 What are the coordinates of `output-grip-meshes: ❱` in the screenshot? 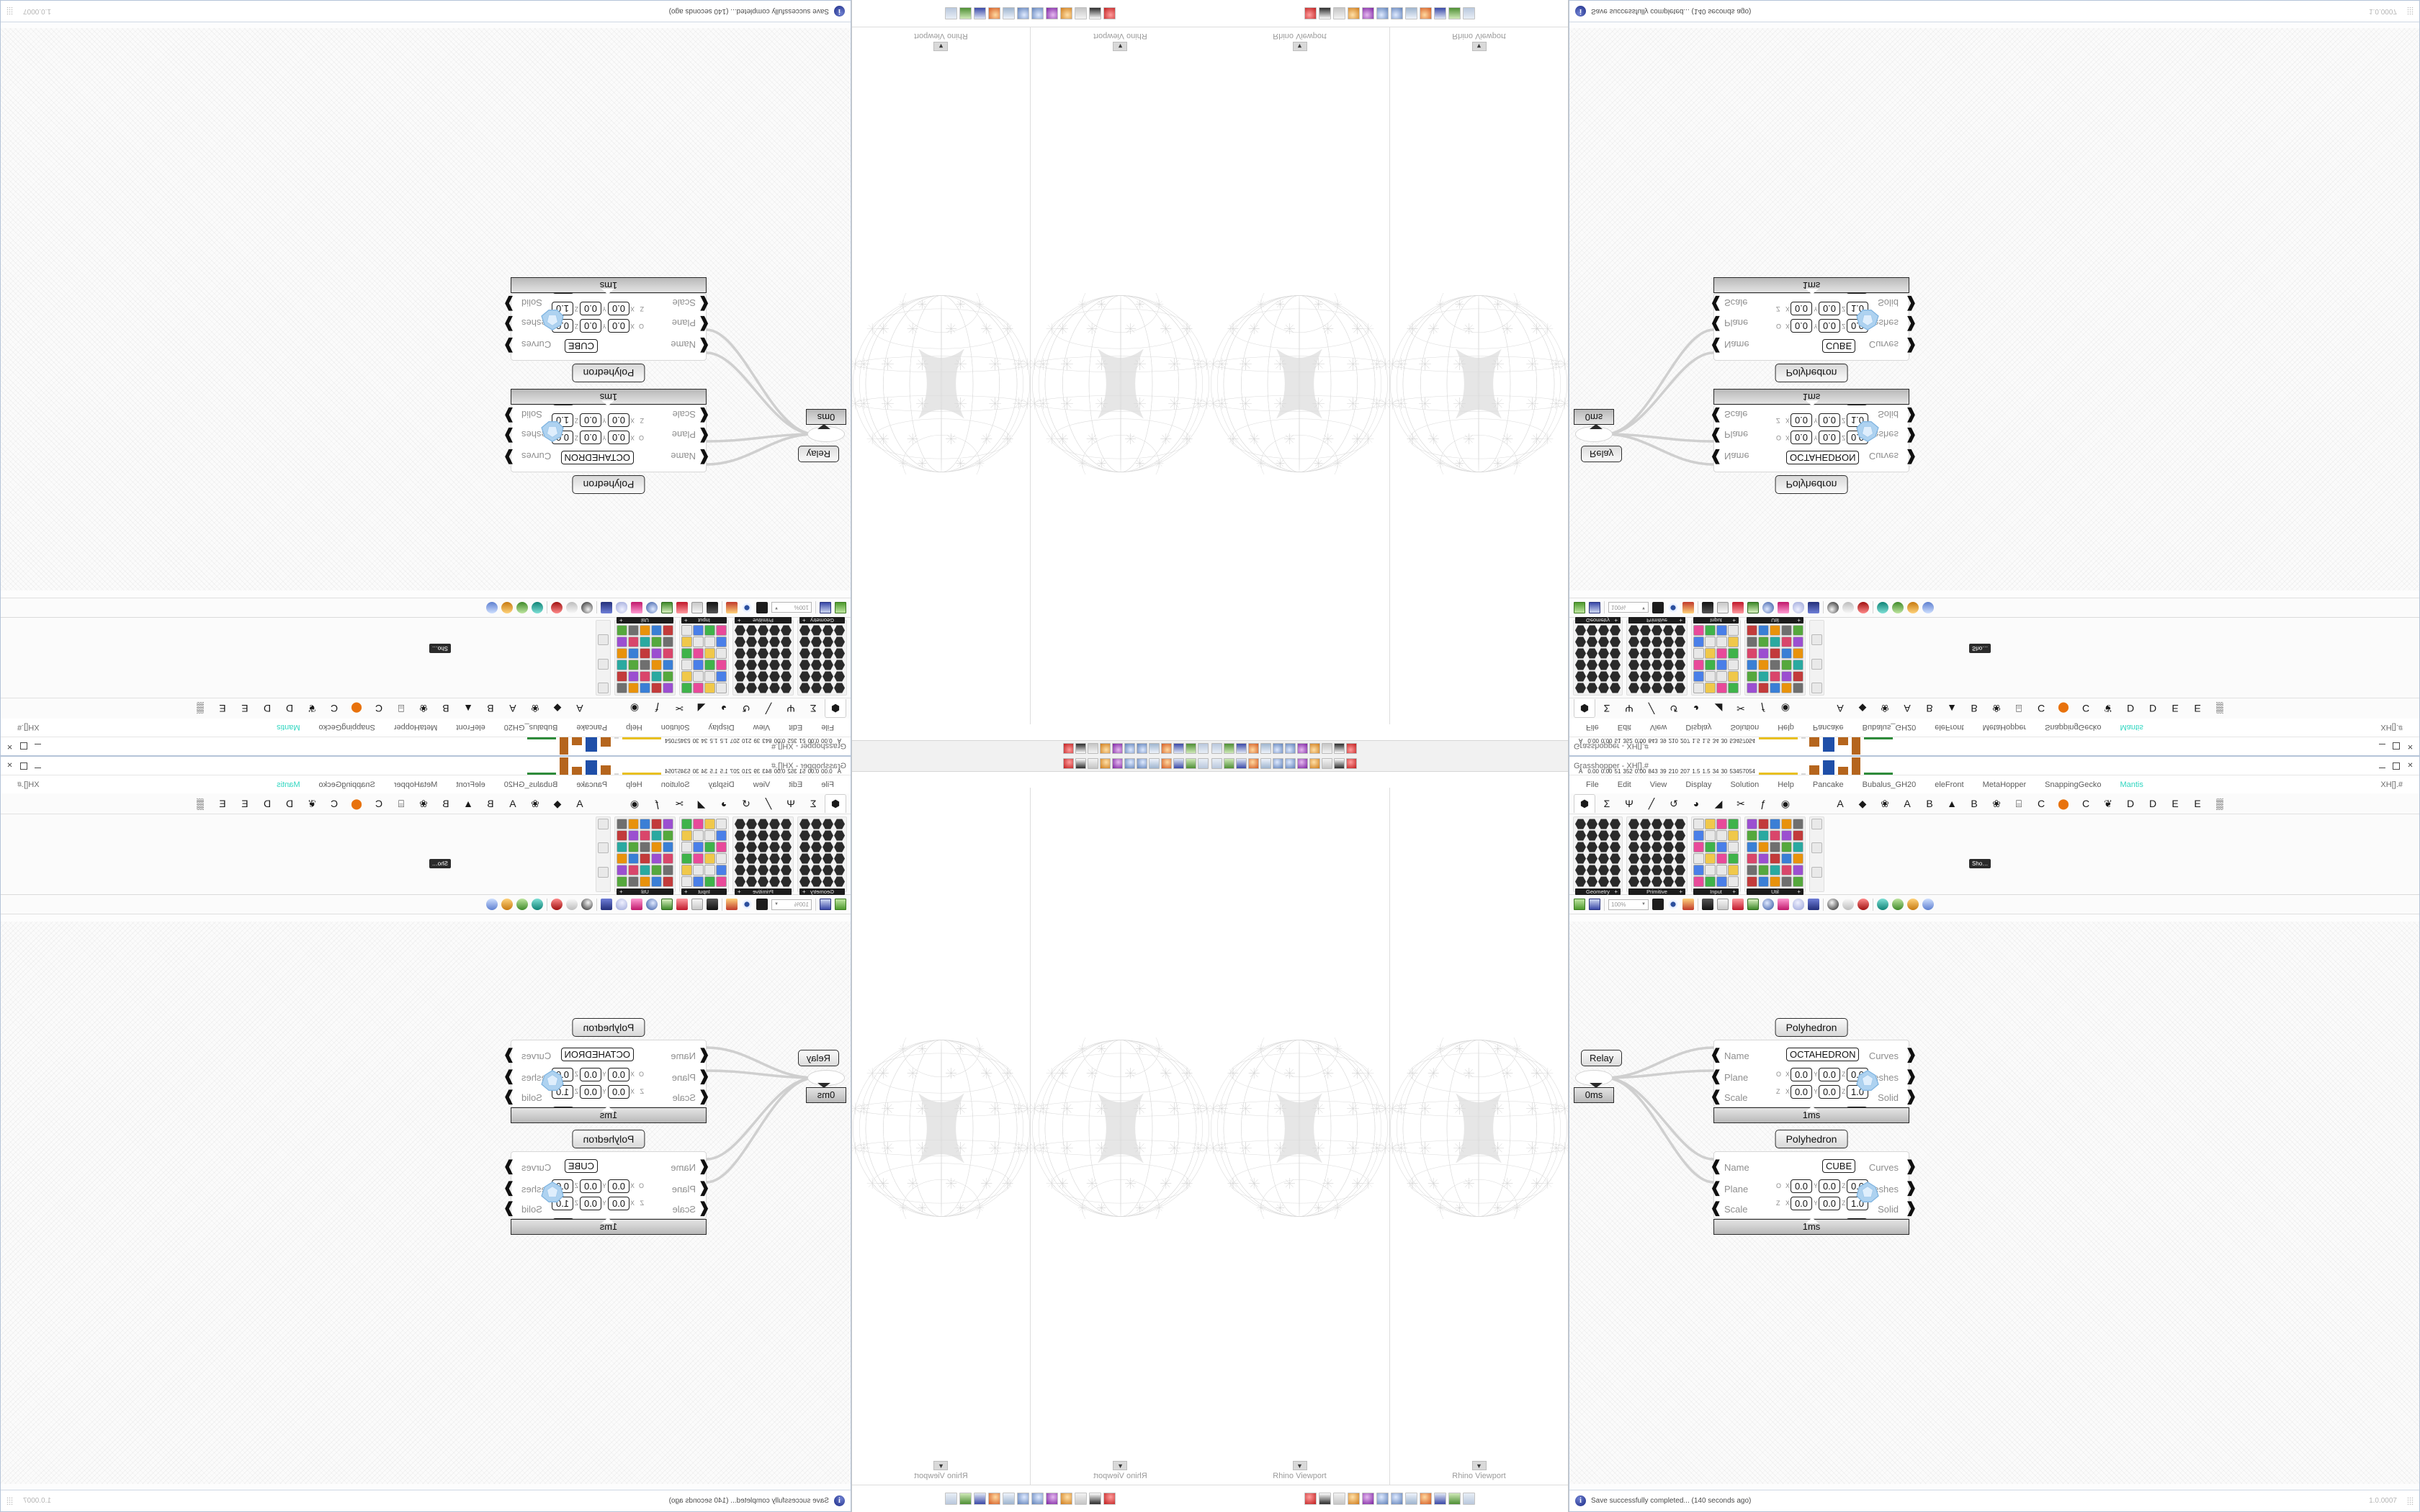 It's located at (509, 1188).